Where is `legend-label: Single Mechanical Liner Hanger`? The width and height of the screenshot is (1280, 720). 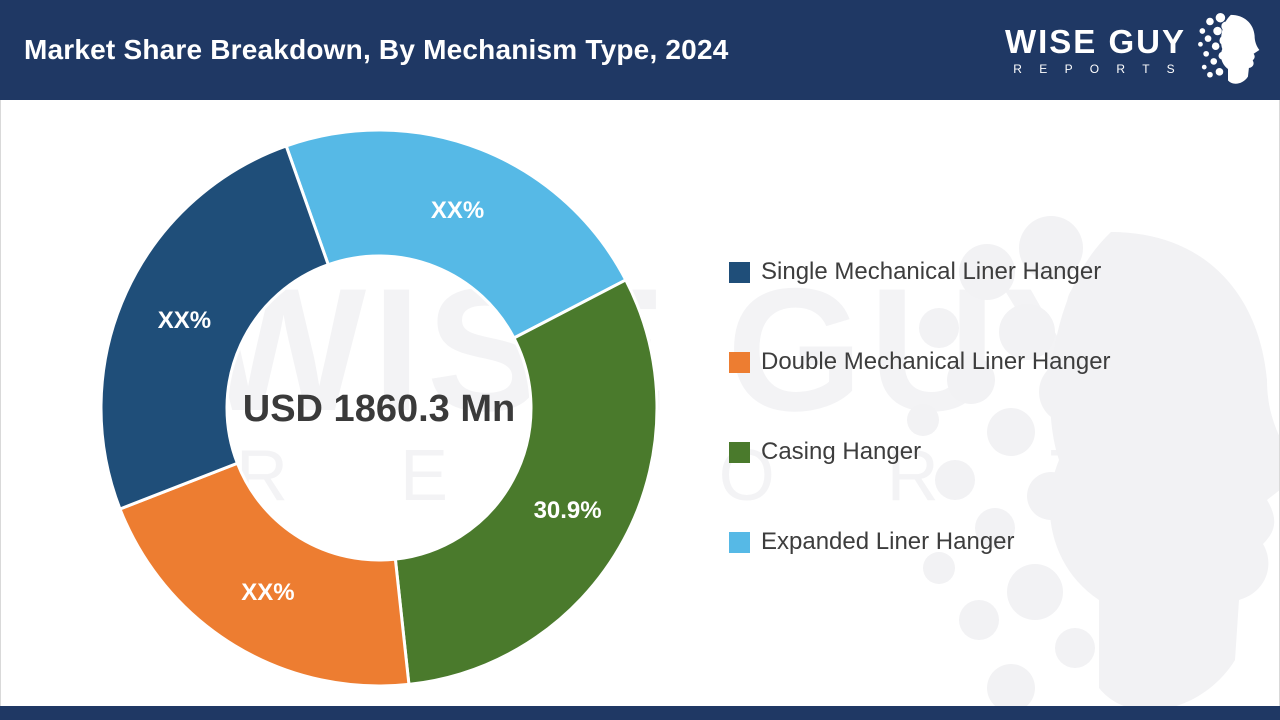
legend-label: Single Mechanical Liner Hanger is located at coordinates (931, 271).